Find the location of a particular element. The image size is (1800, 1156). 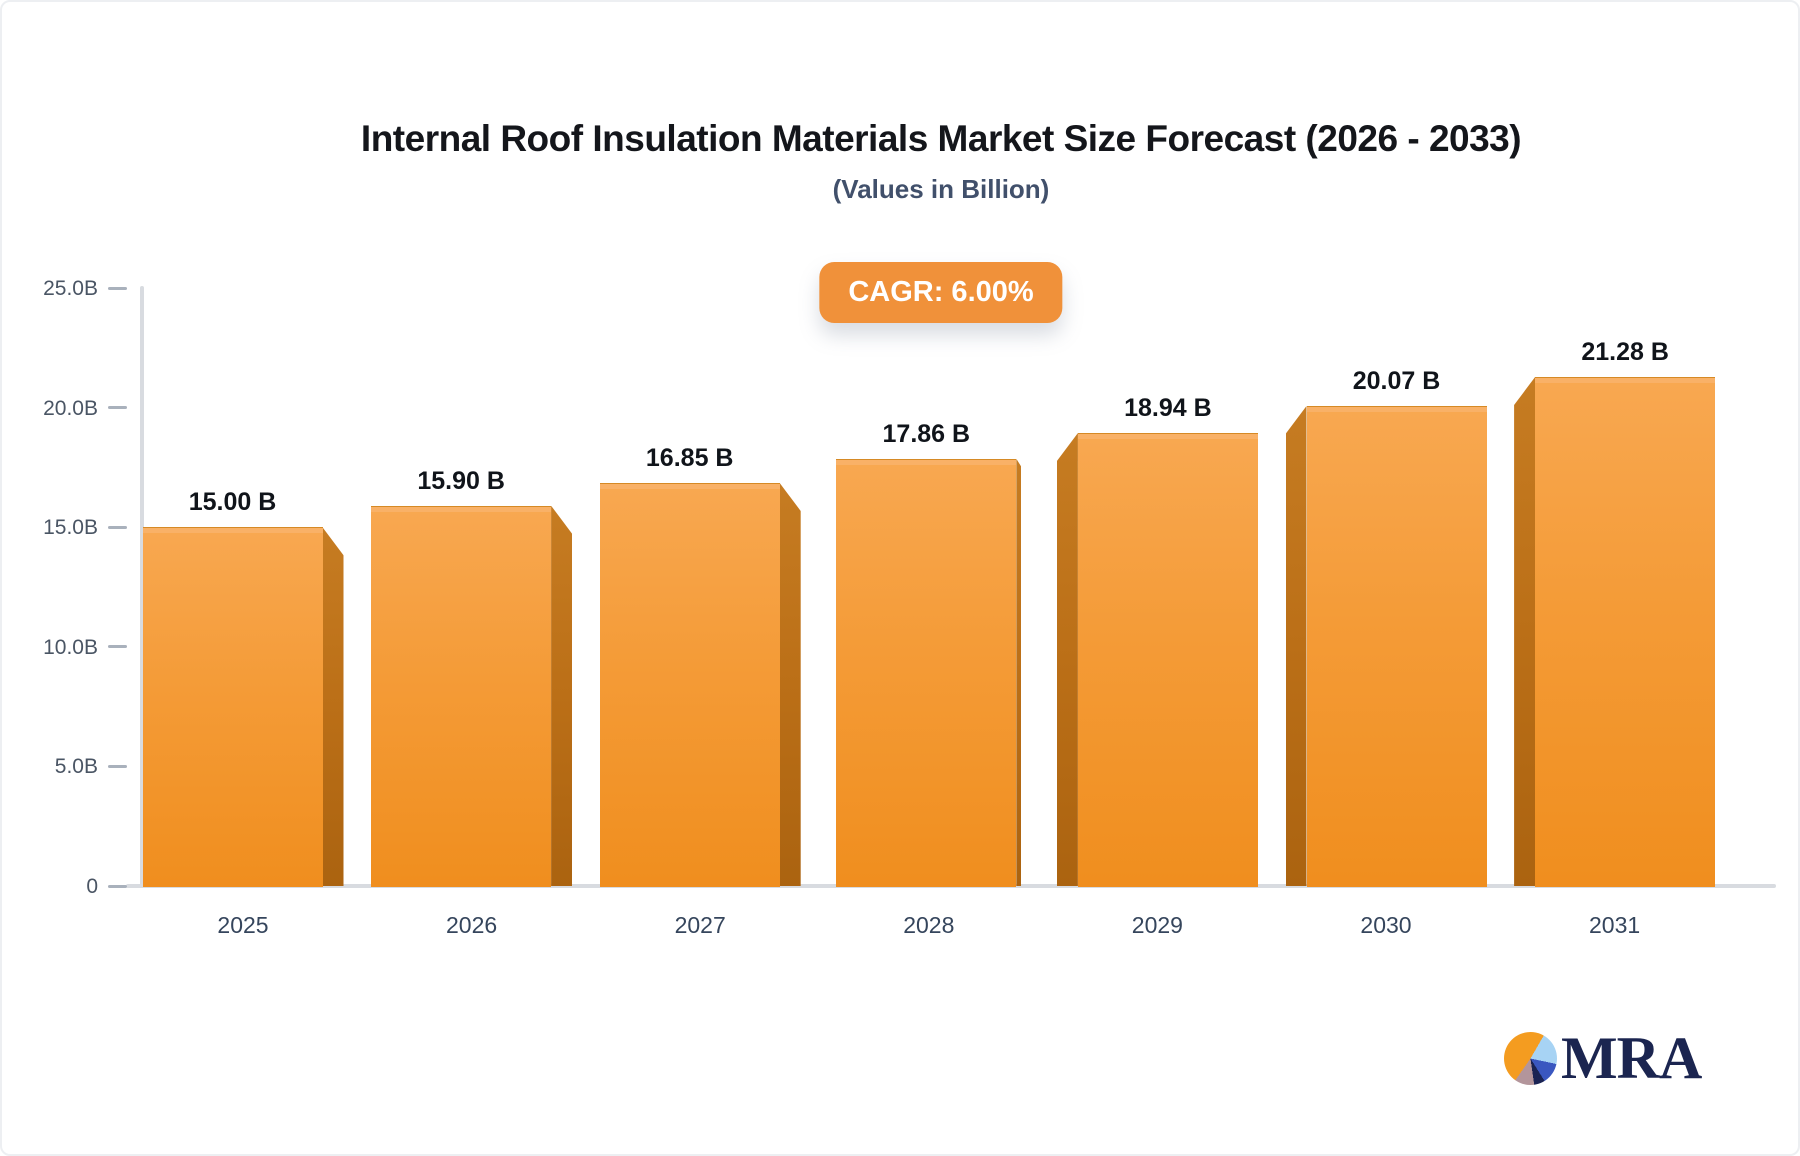

y-tick-label: 5.0B is located at coordinates (76, 767).